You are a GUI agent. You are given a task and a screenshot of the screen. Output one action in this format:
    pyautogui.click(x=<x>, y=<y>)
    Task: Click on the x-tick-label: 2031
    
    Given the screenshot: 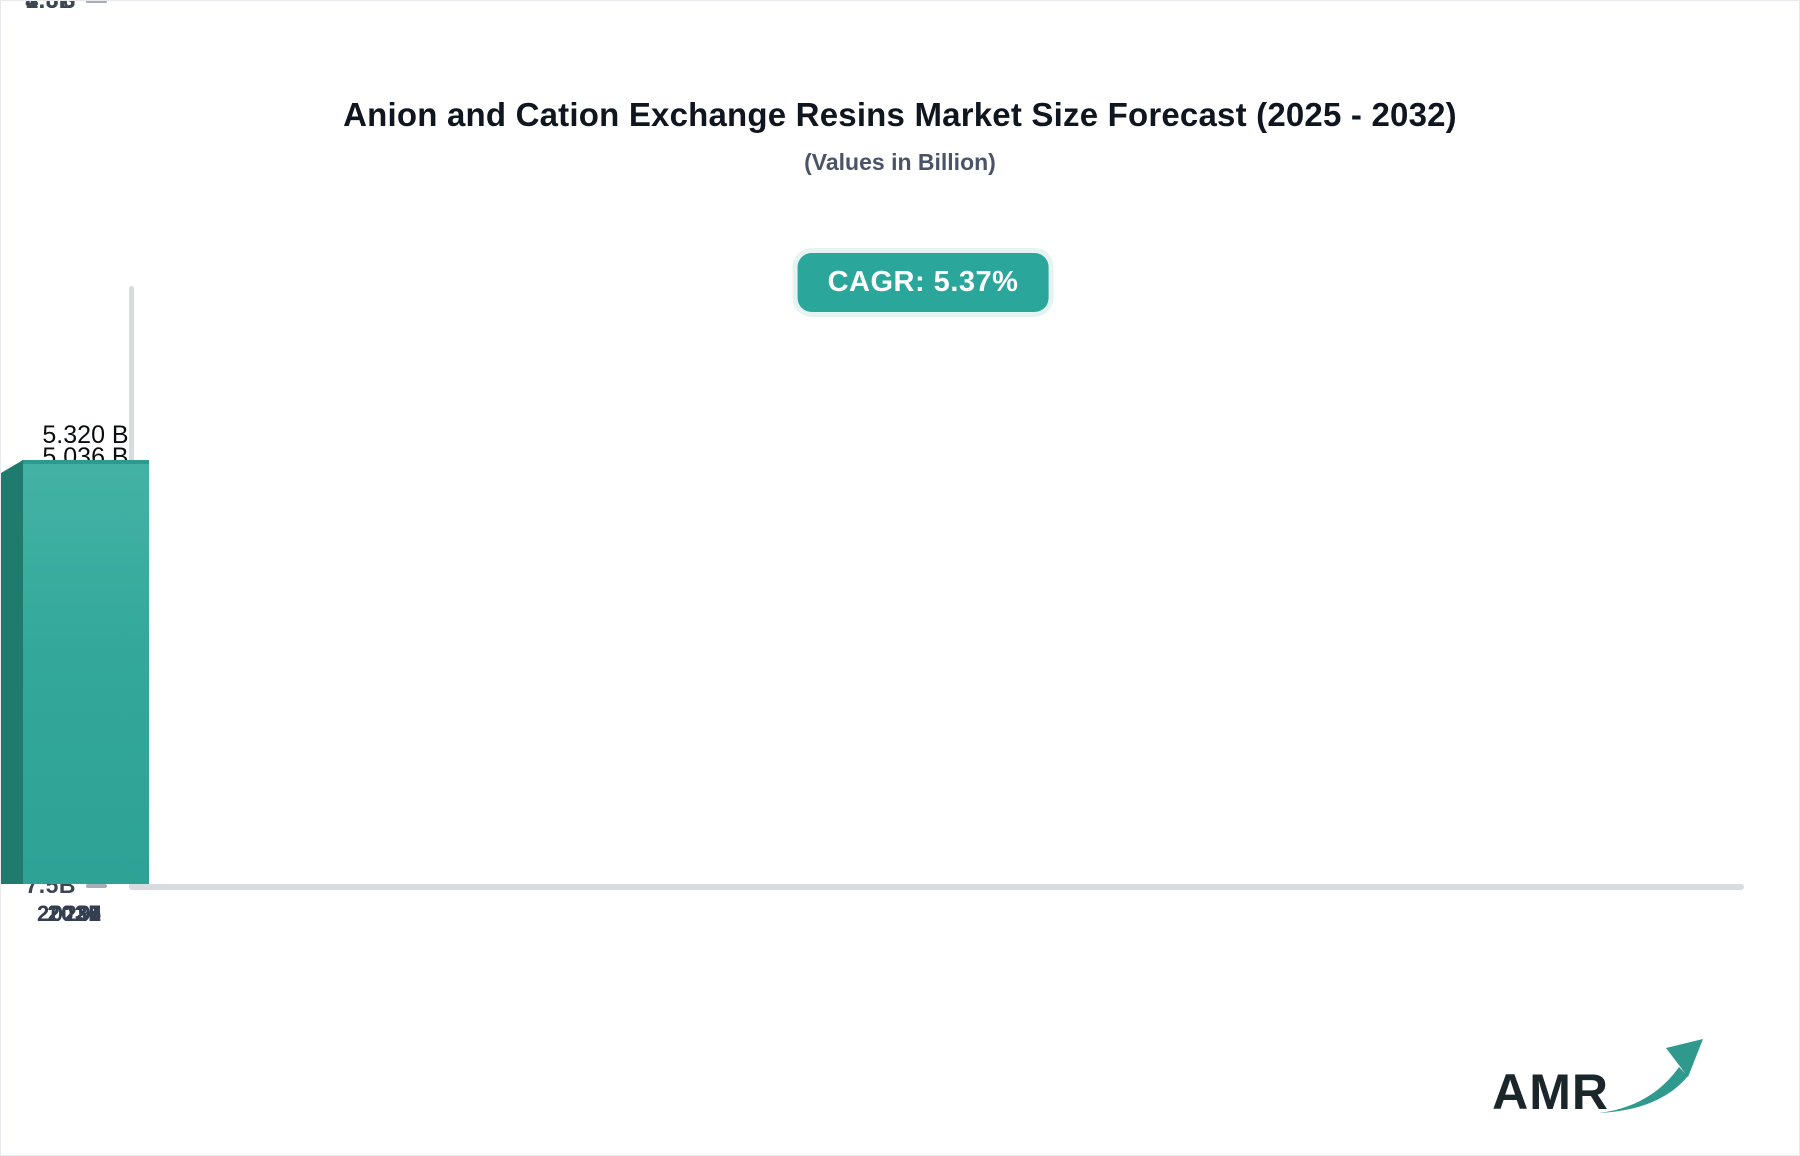 What is the action you would take?
    pyautogui.click(x=75, y=913)
    